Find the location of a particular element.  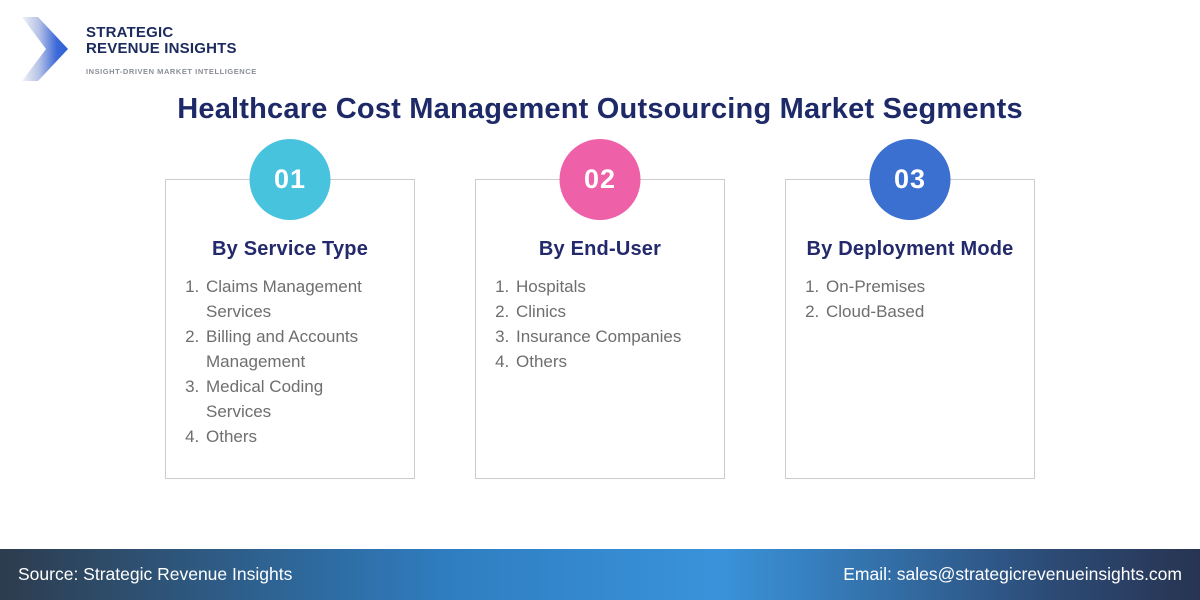

brand-tagline: INSIGHT-DRIVEN MARKET INTELLIGENCE is located at coordinates (171, 71).